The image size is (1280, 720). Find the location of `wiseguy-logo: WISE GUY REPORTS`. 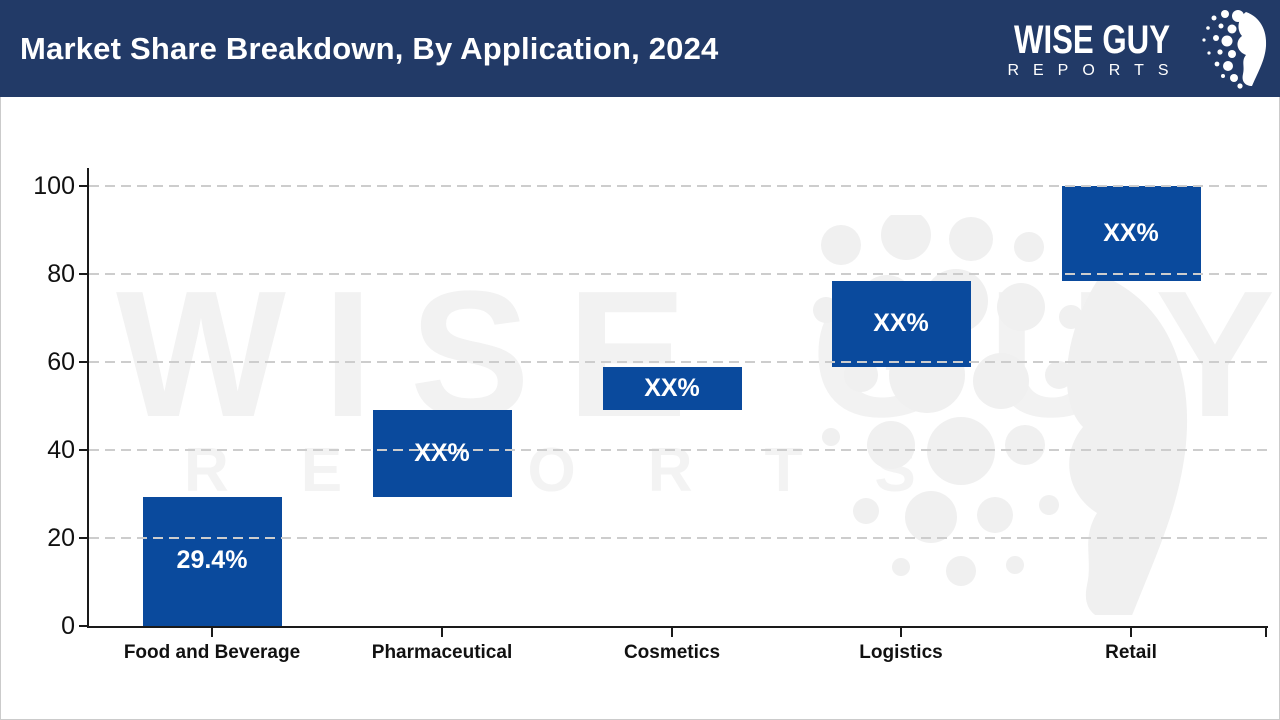

wiseguy-logo: WISE GUY REPORTS is located at coordinates (1130, 49).